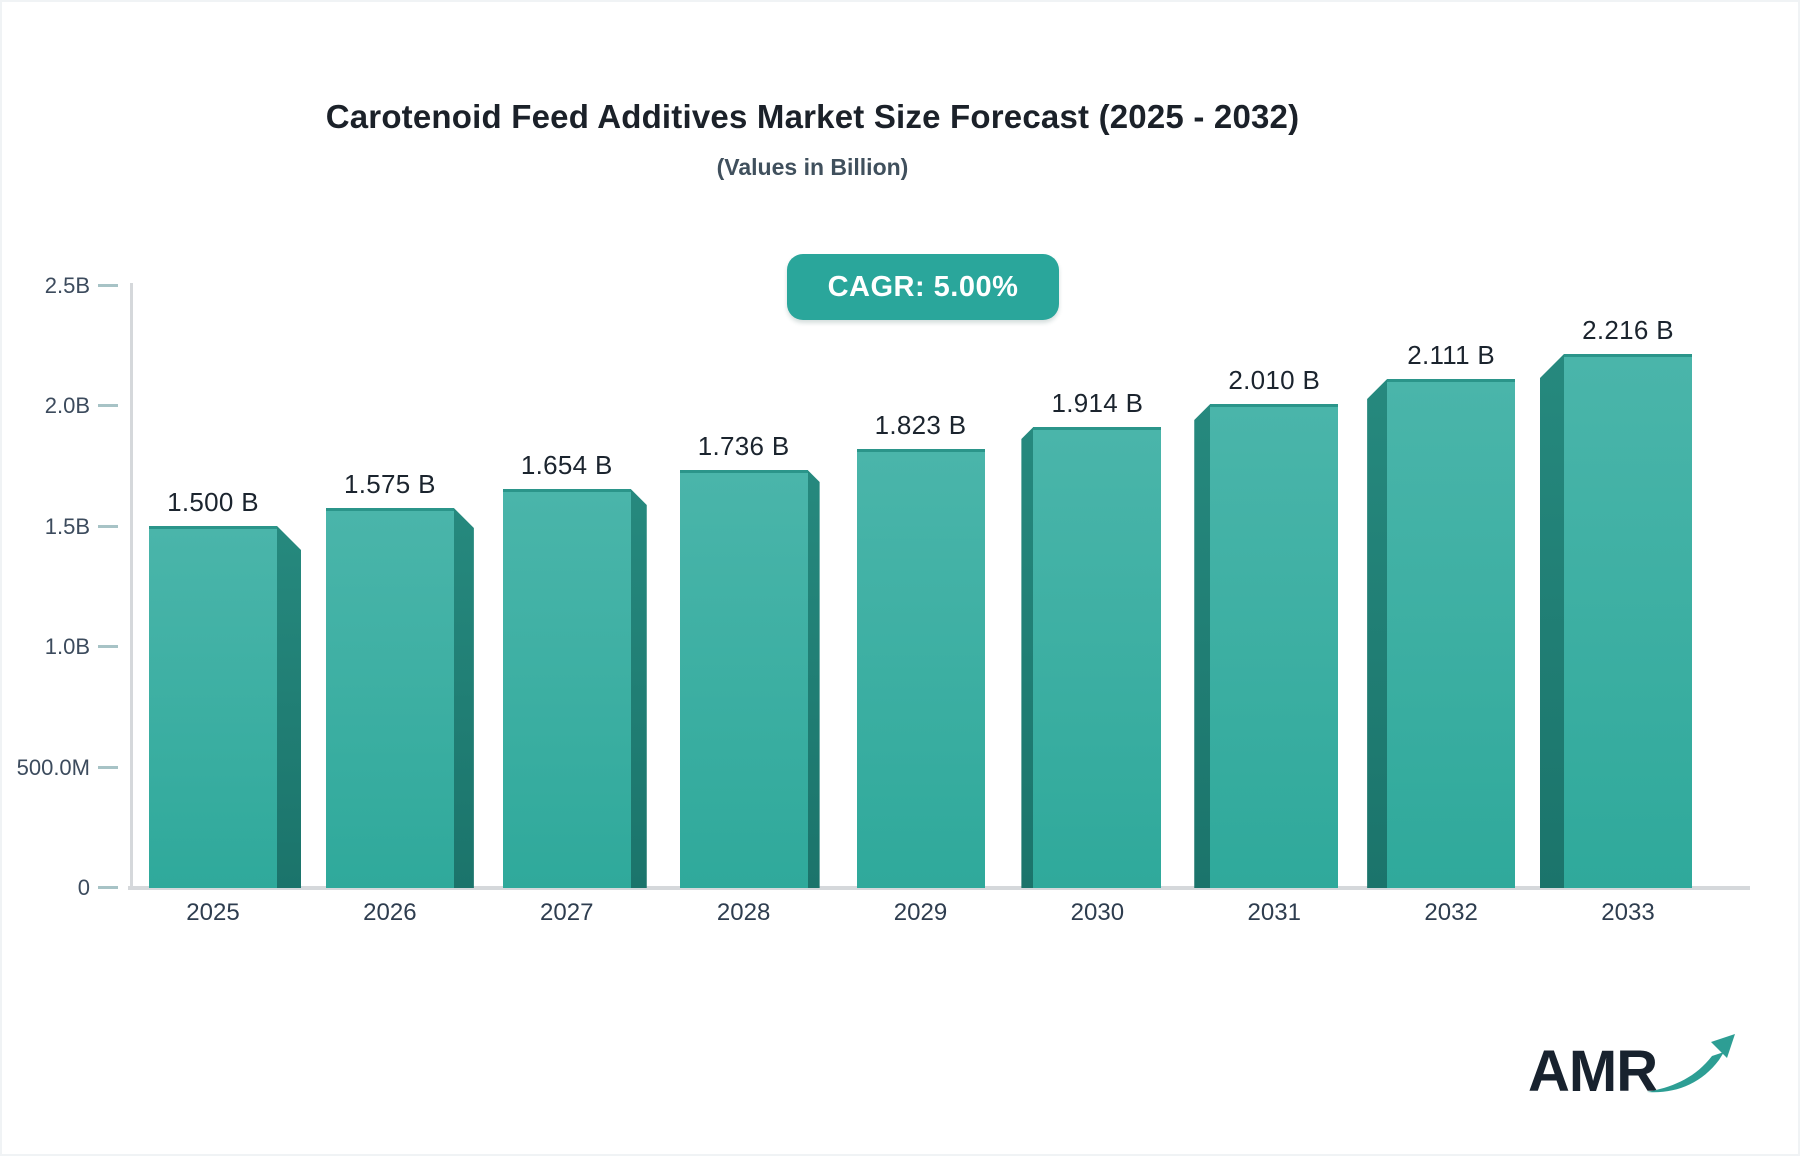 The height and width of the screenshot is (1156, 1800). I want to click on y-axis-line, so click(131, 585).